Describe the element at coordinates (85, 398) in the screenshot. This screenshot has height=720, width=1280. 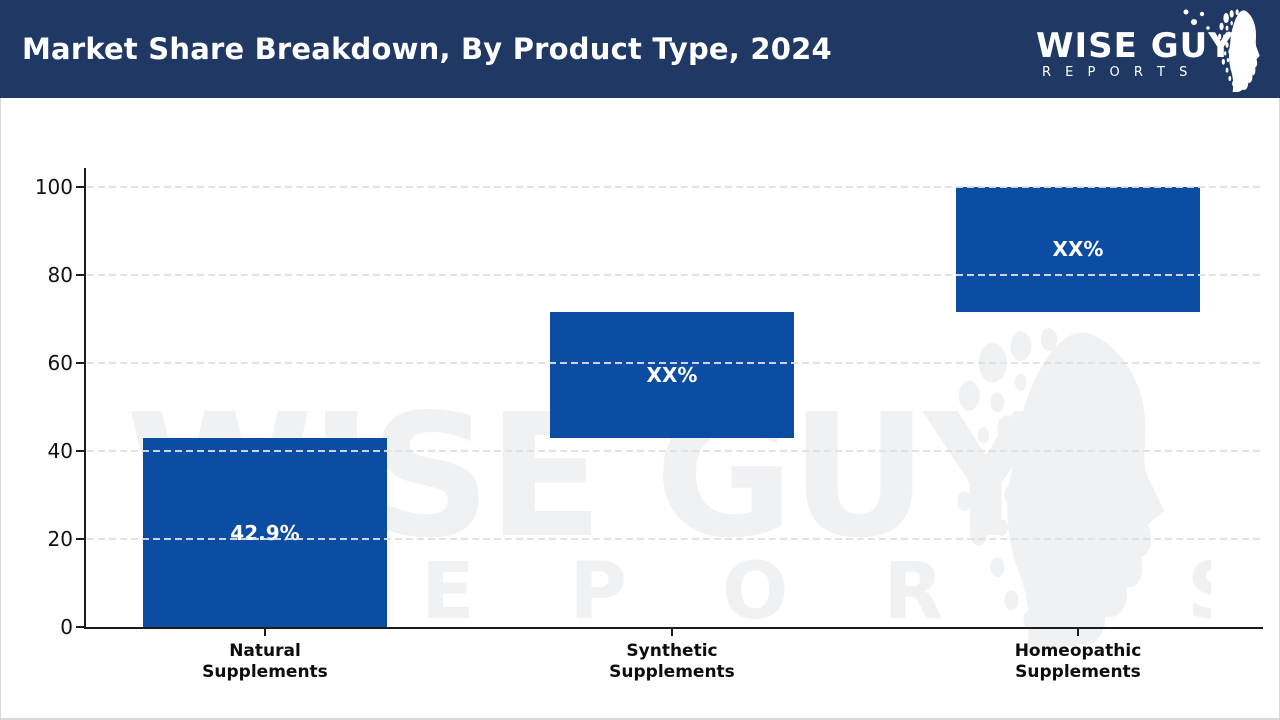
I see `y-axis-line` at that location.